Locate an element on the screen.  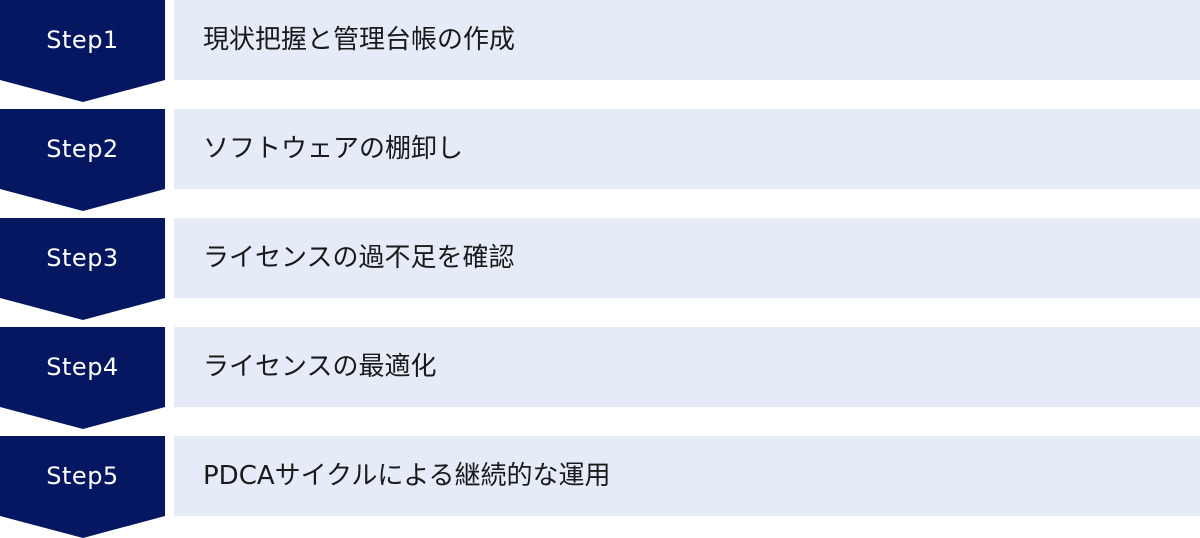
step-chevron: Step3 is located at coordinates (82, 269).